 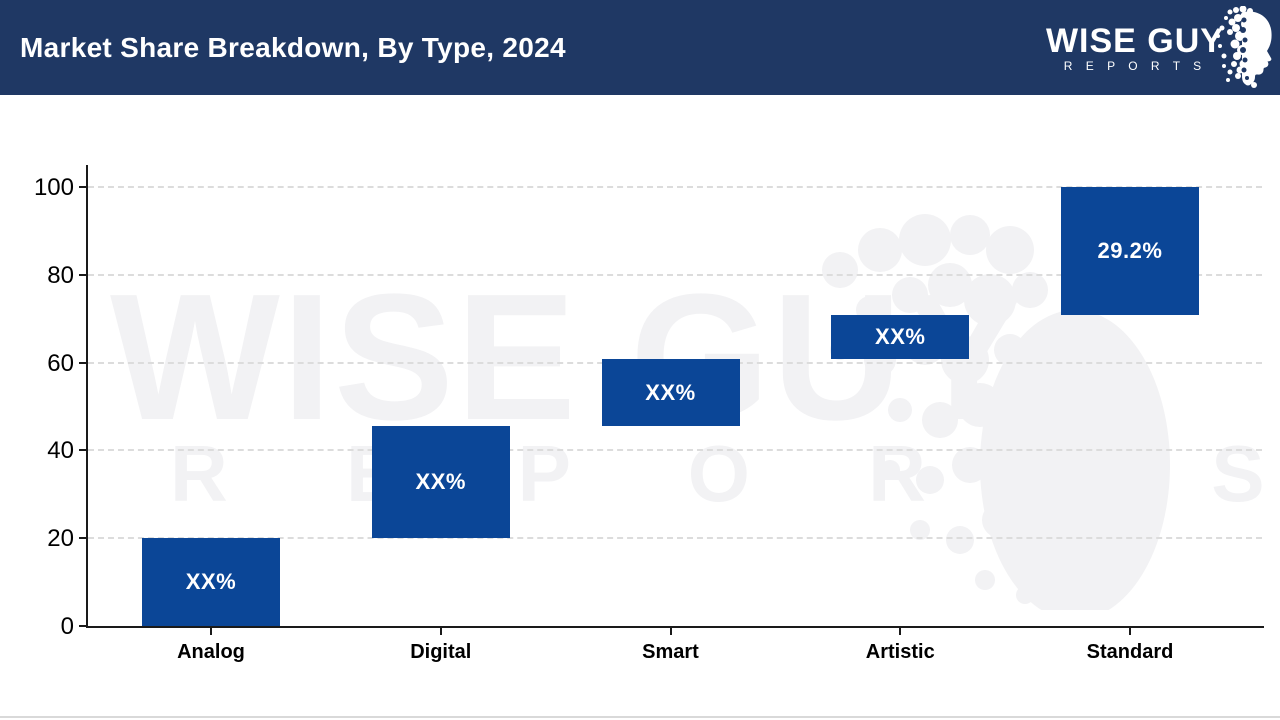 What do you see at coordinates (670, 652) in the screenshot?
I see `x-axis-label-smart: Smart` at bounding box center [670, 652].